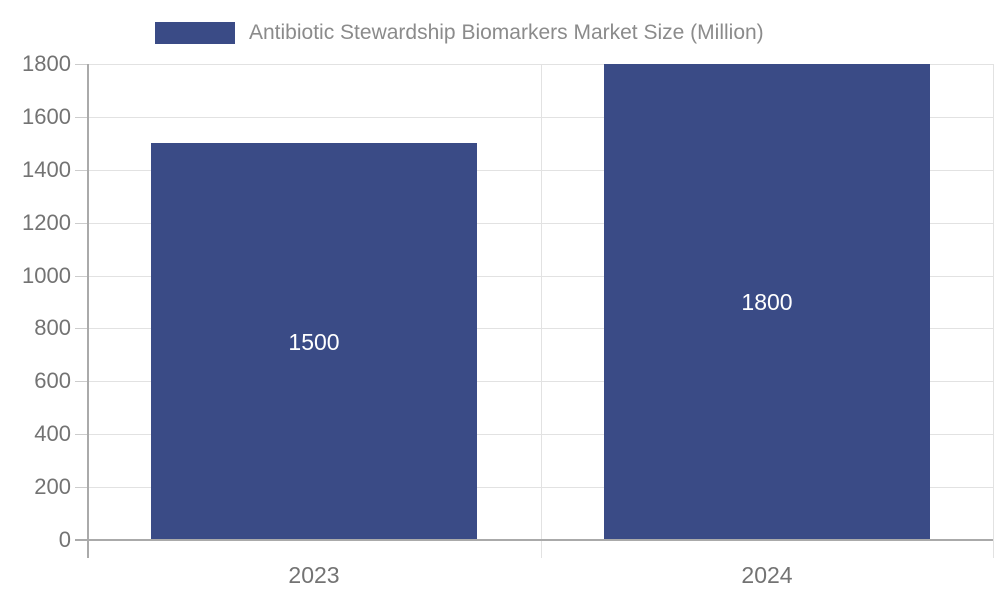  Describe the element at coordinates (534, 540) in the screenshot. I see `x-axis-line` at that location.